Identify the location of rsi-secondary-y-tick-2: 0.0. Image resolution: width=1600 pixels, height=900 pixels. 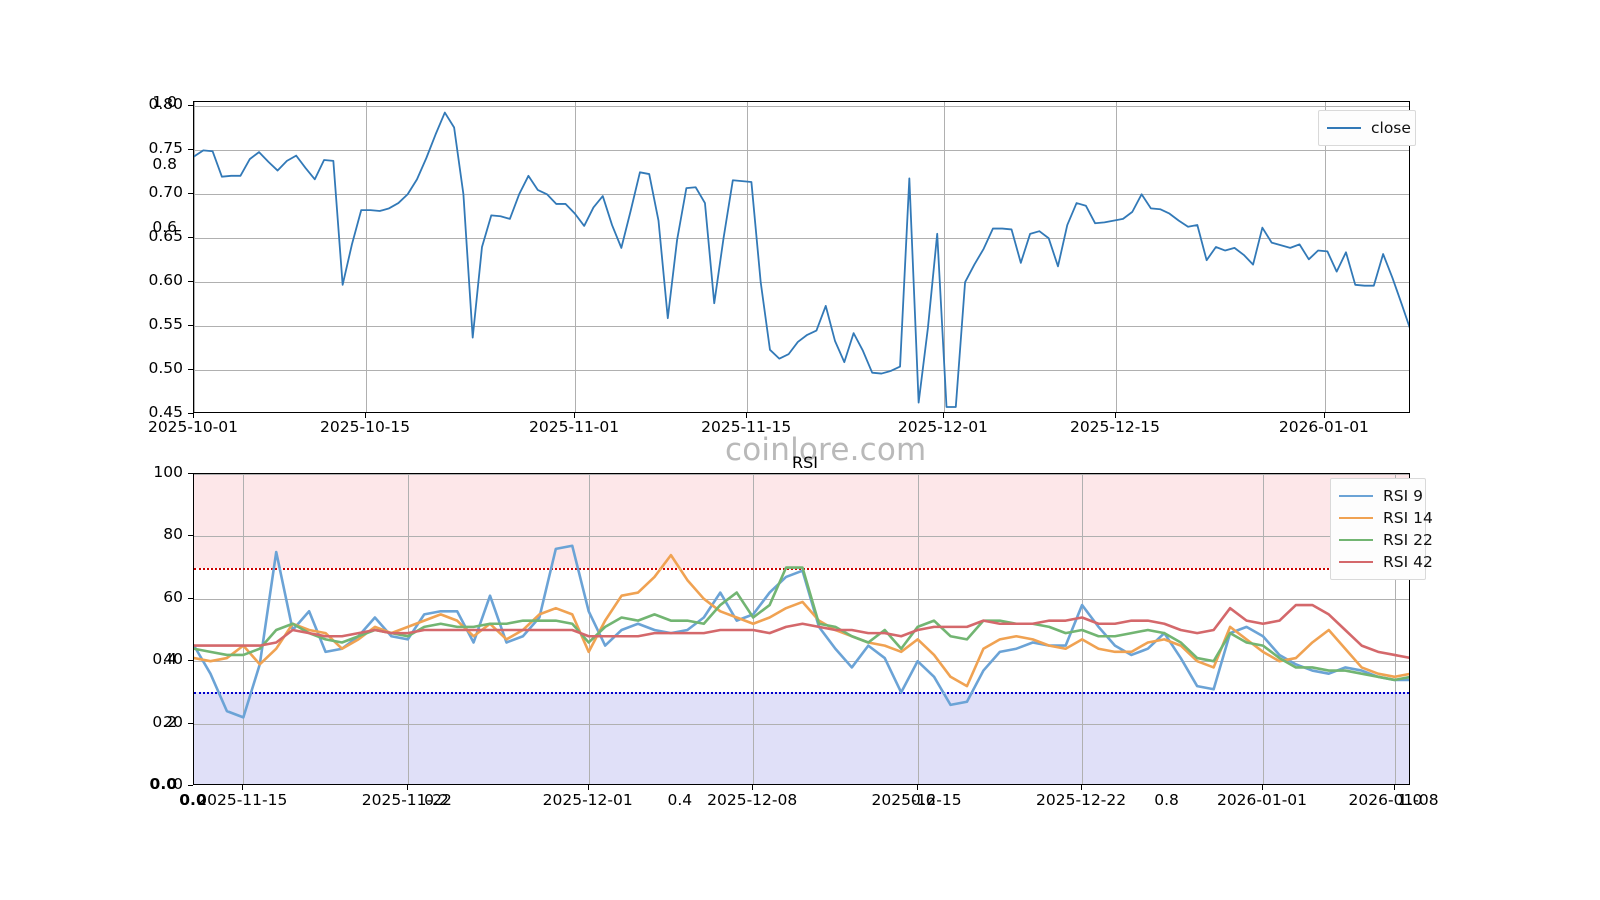
(163, 784).